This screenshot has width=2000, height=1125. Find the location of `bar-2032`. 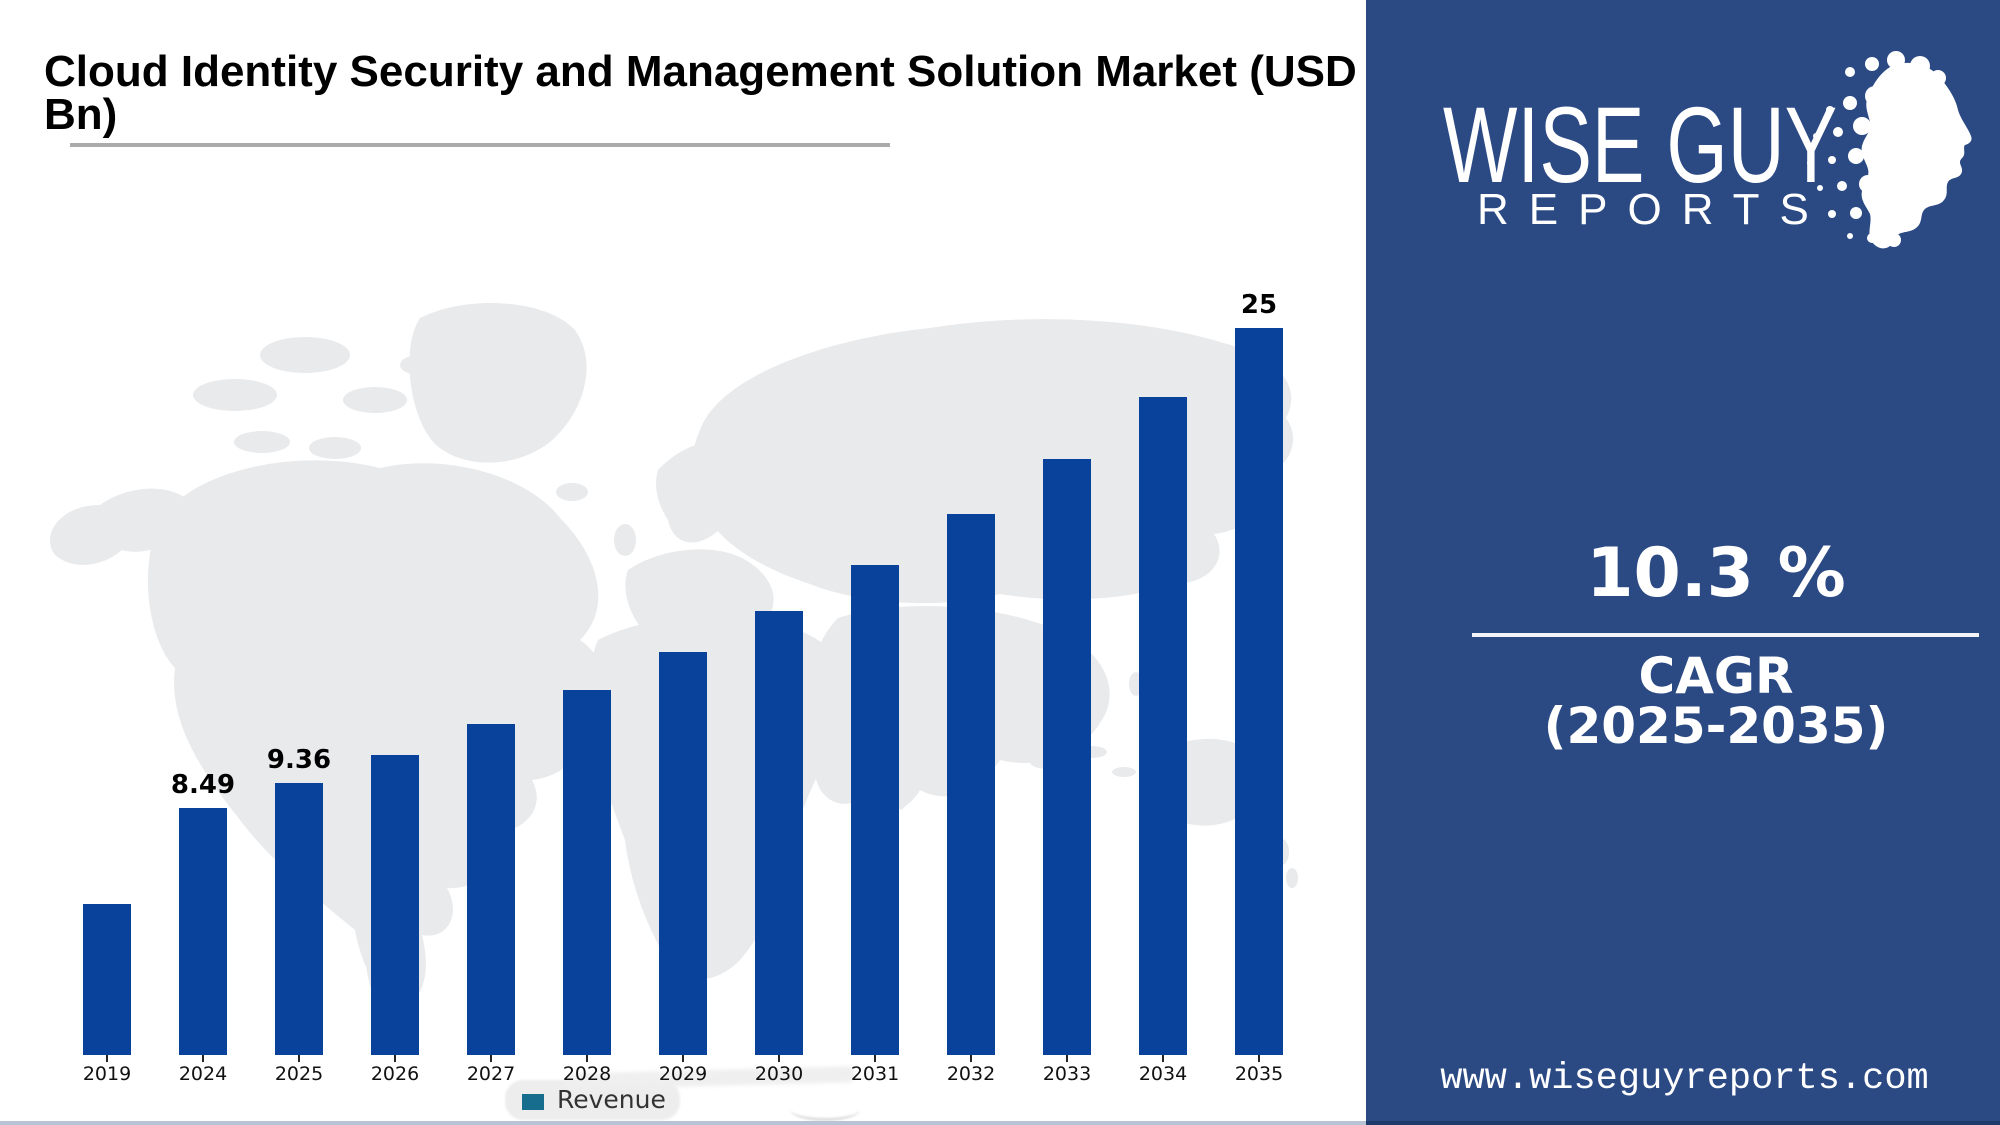

bar-2032 is located at coordinates (971, 784).